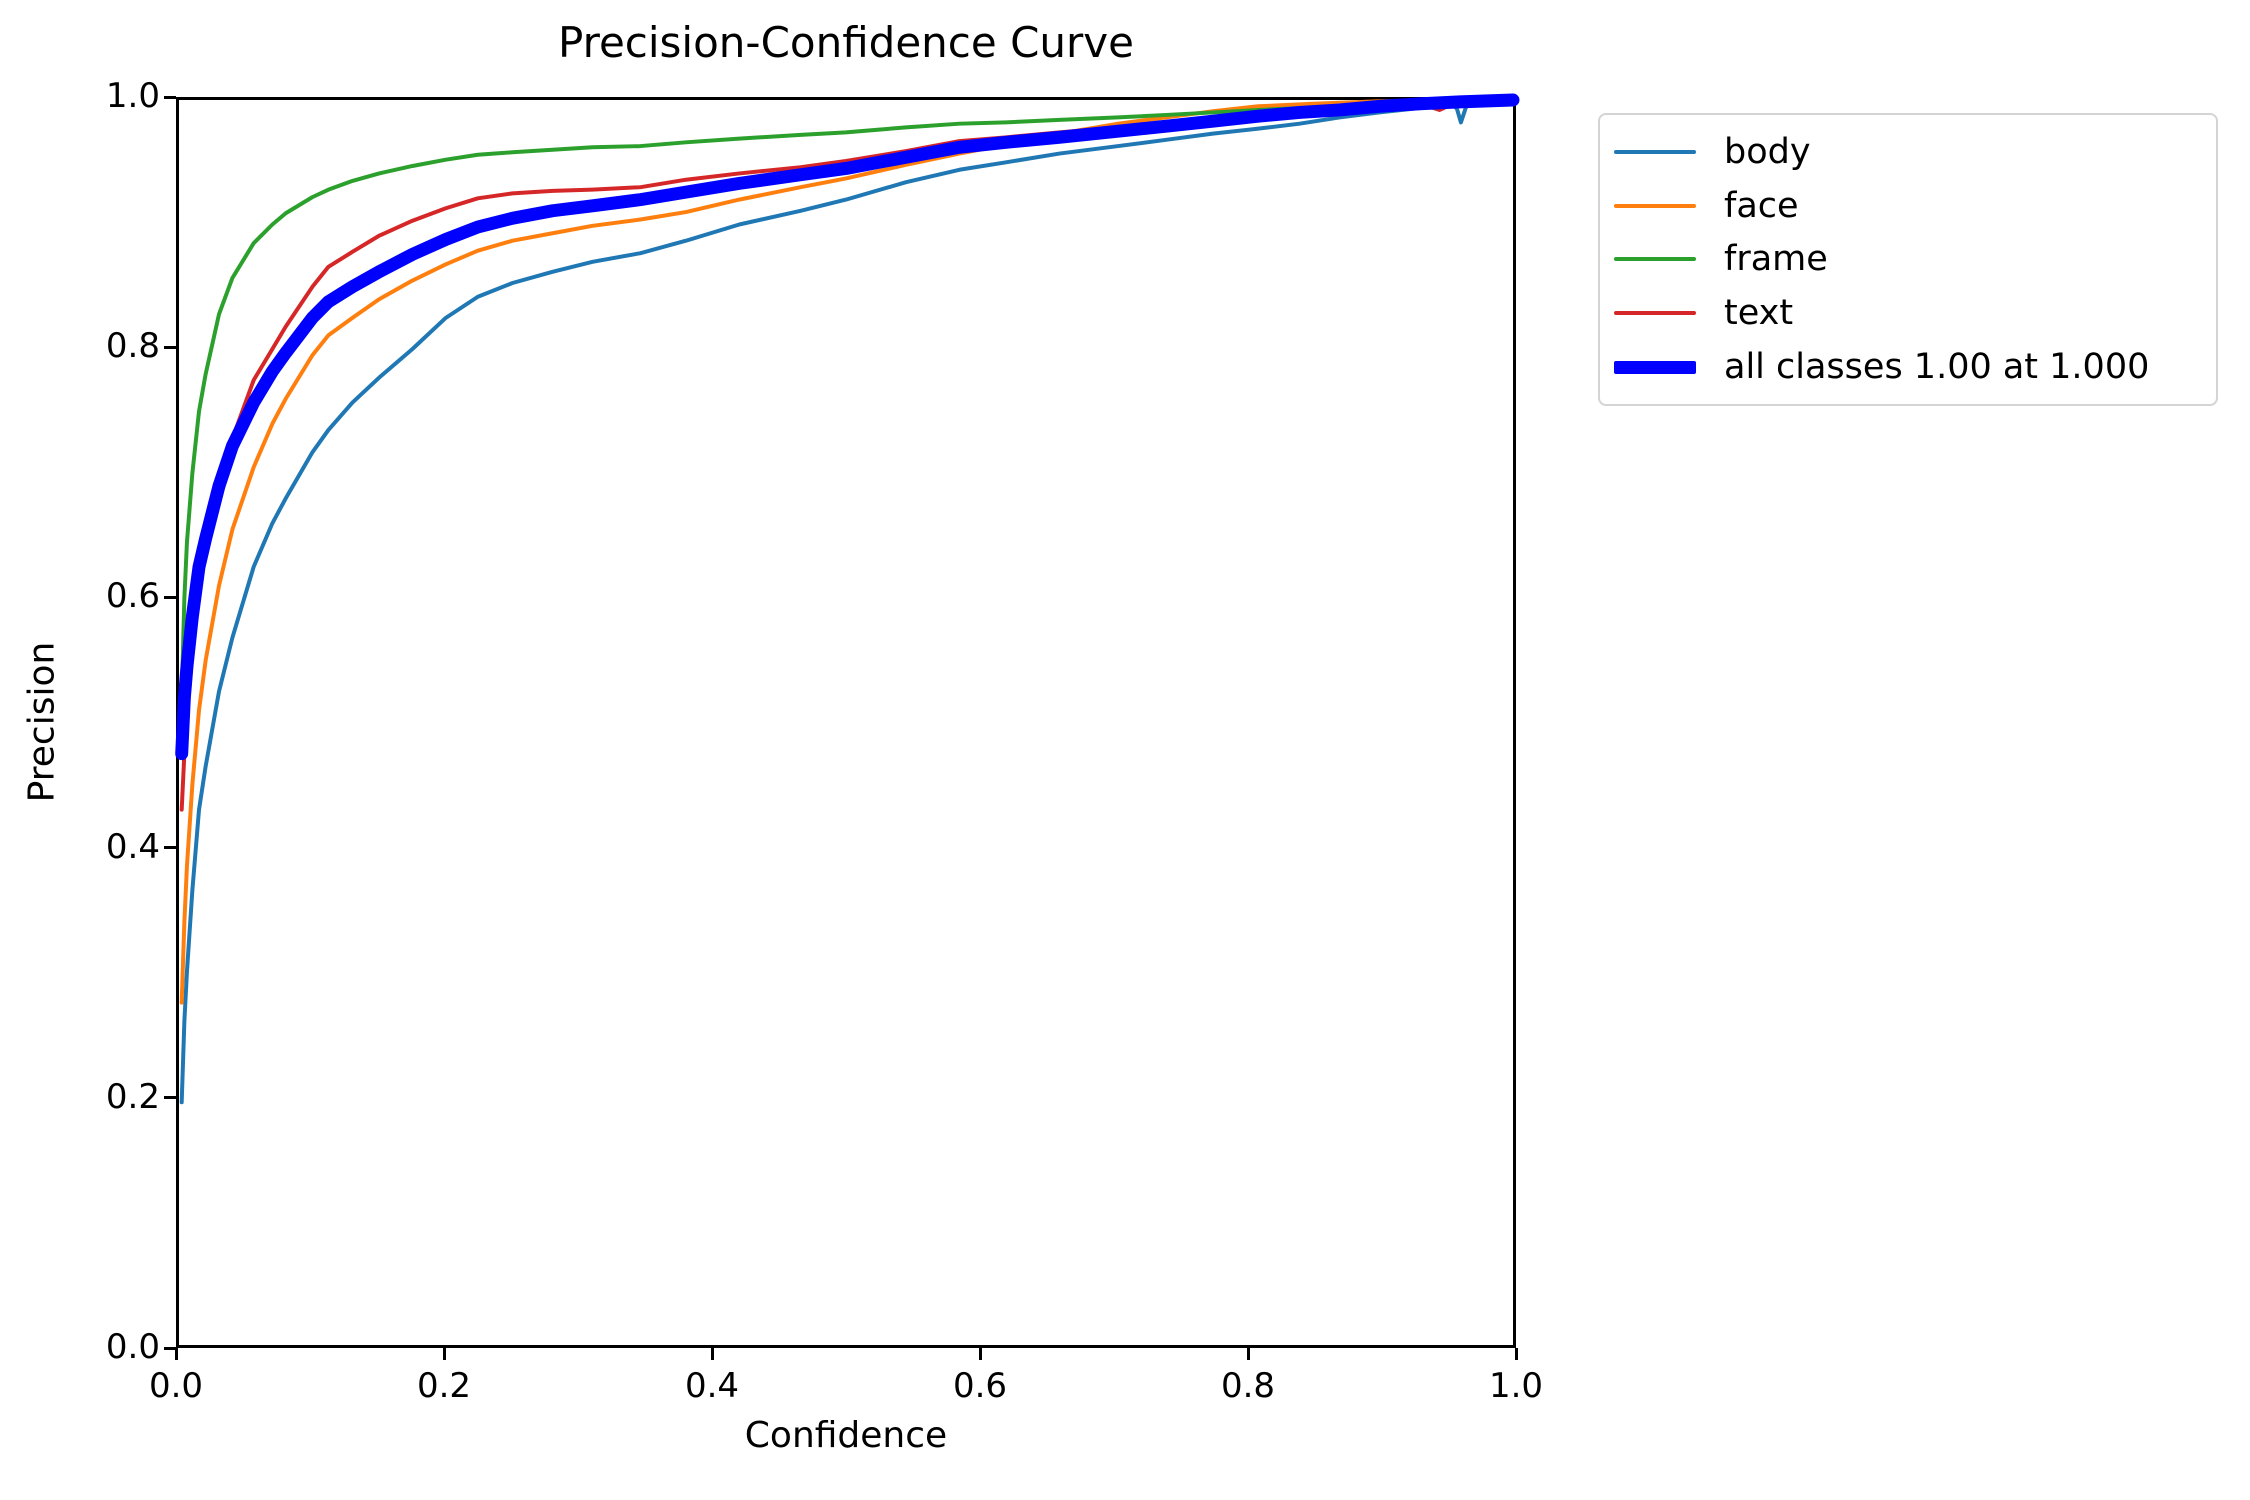 Image resolution: width=2250 pixels, height=1500 pixels. Describe the element at coordinates (1908, 206) in the screenshot. I see `legend-item: face` at that location.